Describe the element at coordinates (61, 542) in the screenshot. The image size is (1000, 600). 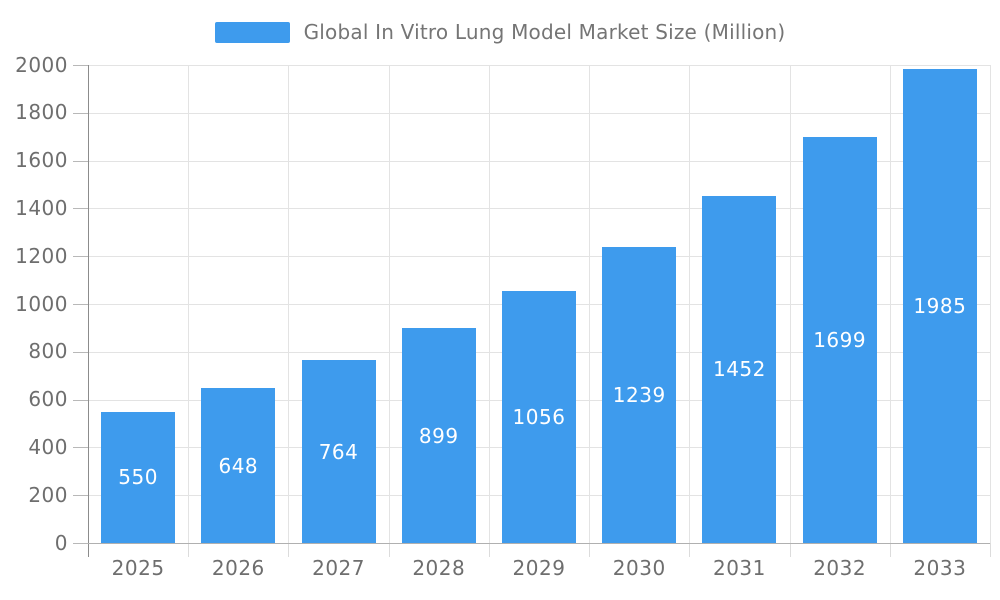
I see `y-axis-tick-label: 0` at that location.